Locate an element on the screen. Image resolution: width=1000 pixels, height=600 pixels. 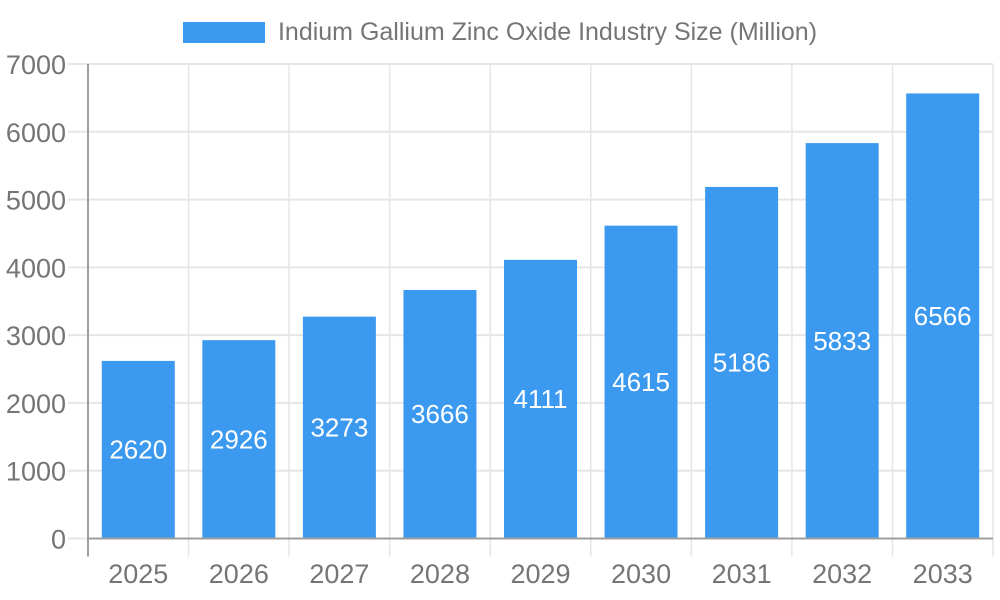
bar-2026 is located at coordinates (239, 439).